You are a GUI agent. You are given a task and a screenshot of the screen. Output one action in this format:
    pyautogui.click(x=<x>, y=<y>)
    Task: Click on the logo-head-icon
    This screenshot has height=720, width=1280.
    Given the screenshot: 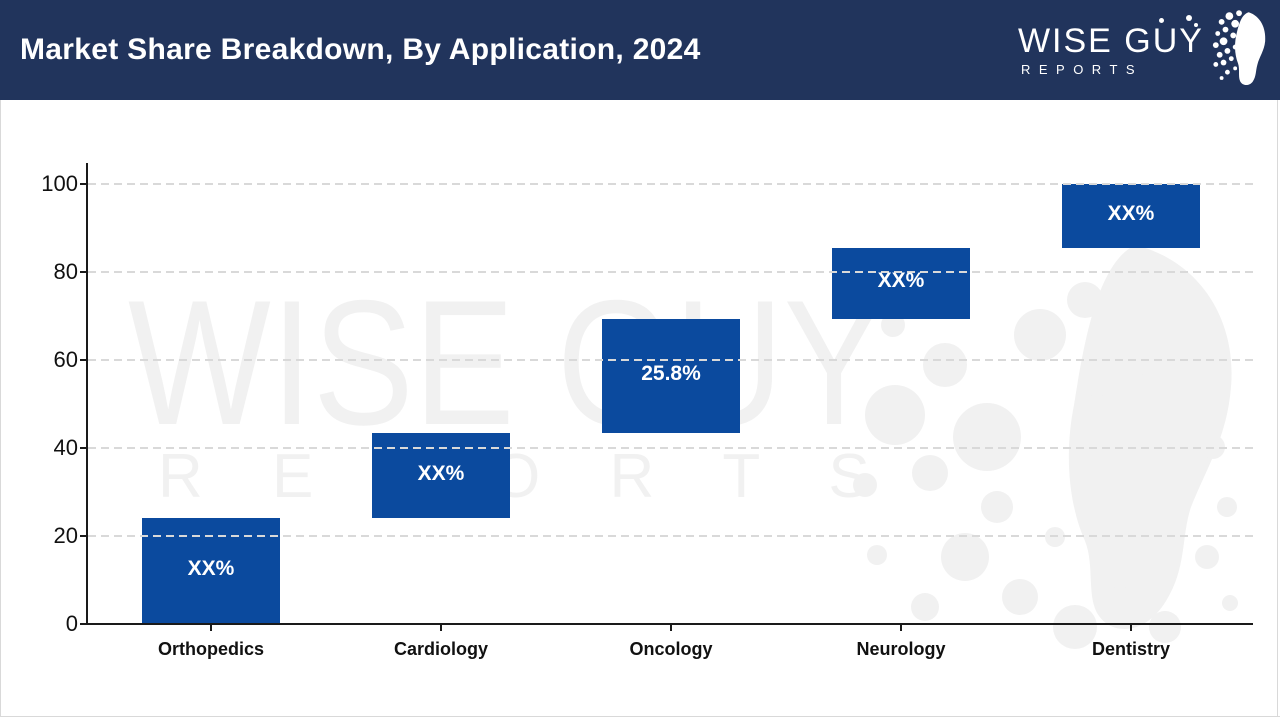 What is the action you would take?
    pyautogui.click(x=1239, y=48)
    